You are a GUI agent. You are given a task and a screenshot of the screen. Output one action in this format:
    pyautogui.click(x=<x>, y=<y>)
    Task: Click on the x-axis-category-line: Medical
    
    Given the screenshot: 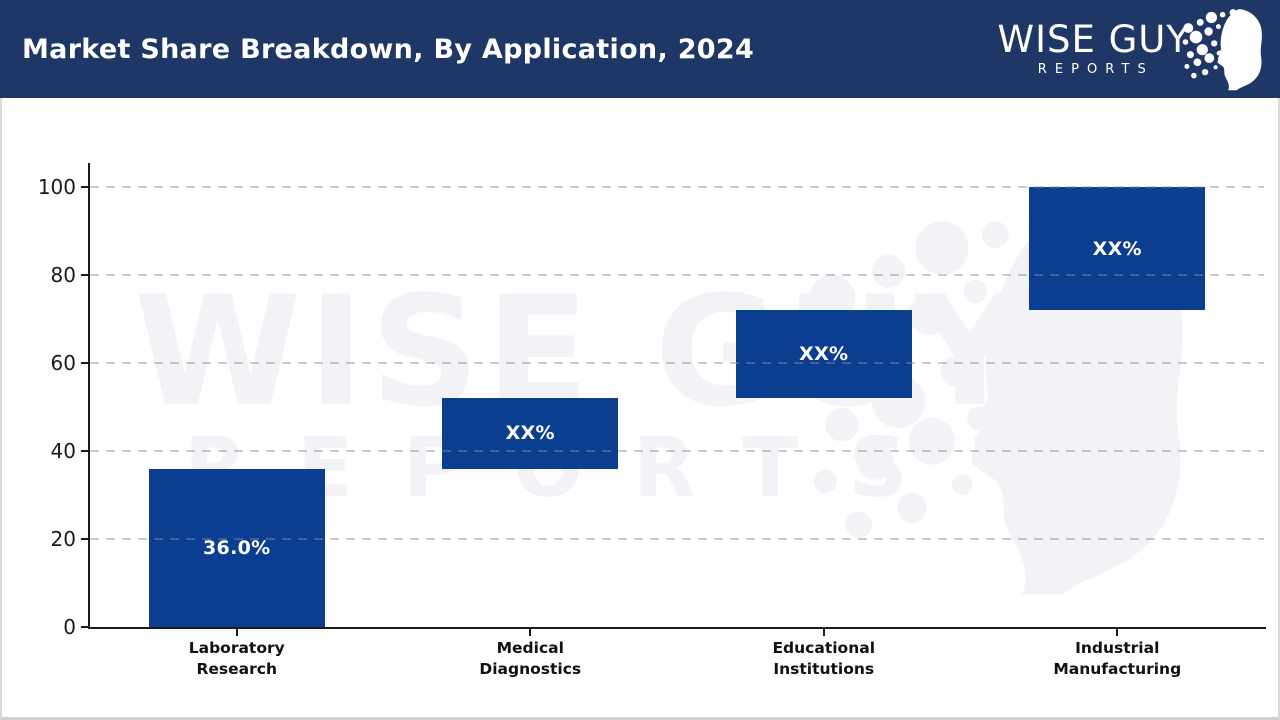 What is the action you would take?
    pyautogui.click(x=530, y=648)
    